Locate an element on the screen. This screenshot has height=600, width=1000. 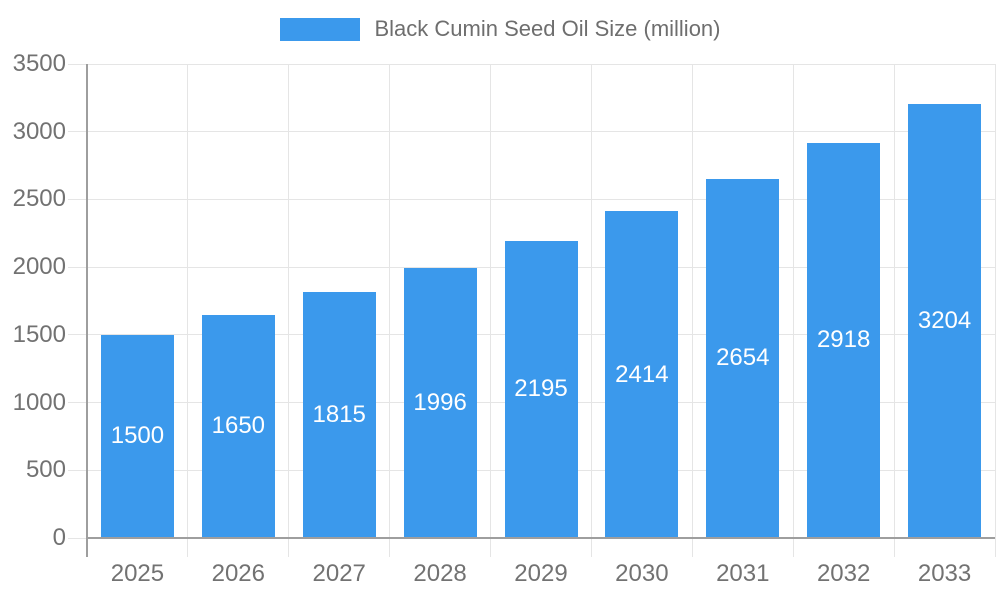
bar: 1815 is located at coordinates (339, 415).